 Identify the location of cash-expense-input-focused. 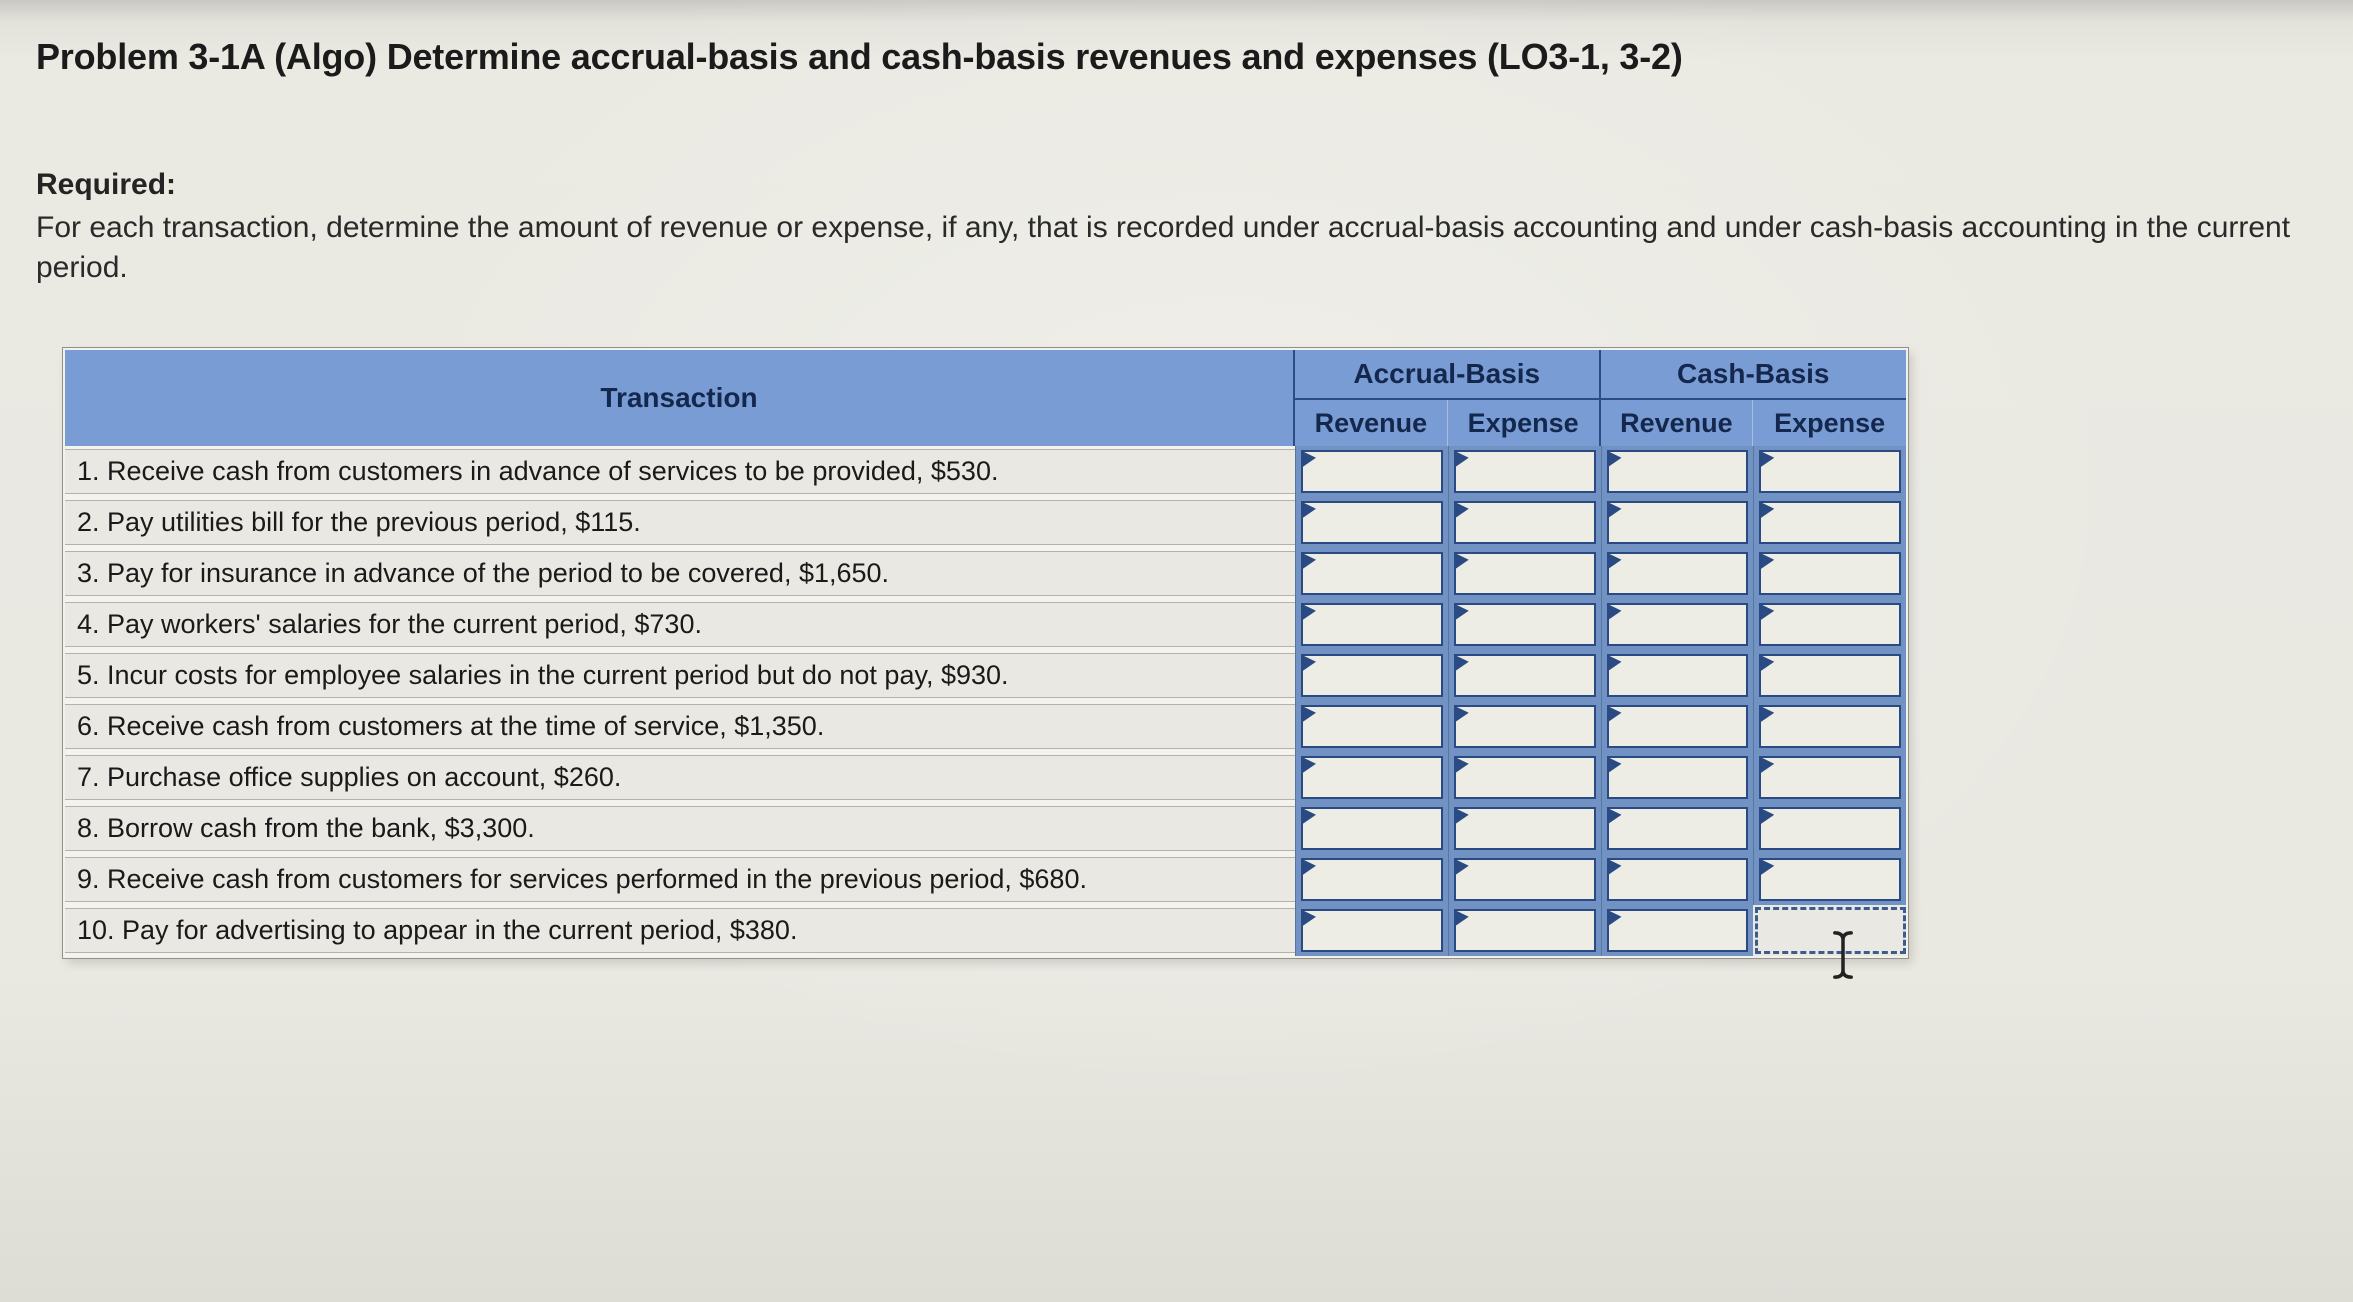
(1830, 943).